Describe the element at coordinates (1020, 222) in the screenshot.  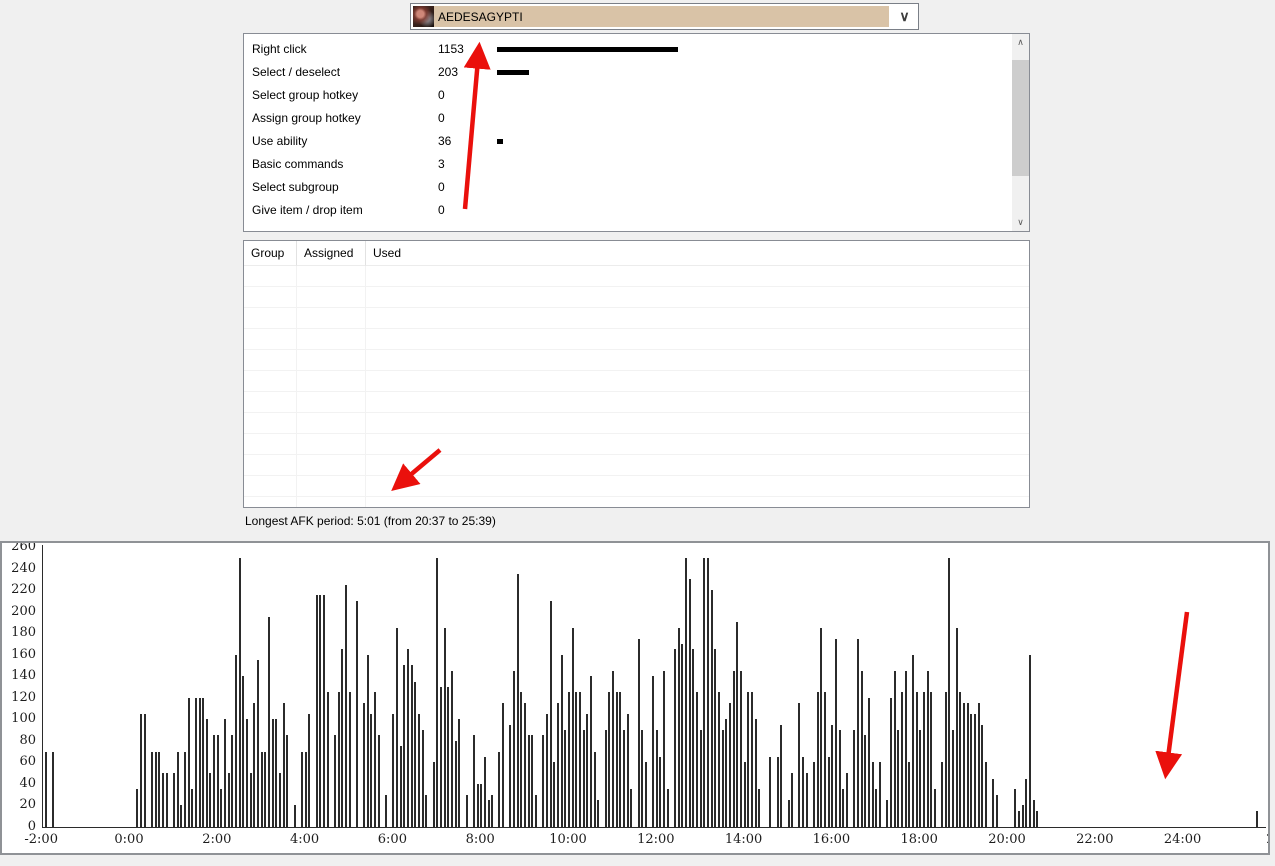
I see `scroll-down-icon: ∨` at that location.